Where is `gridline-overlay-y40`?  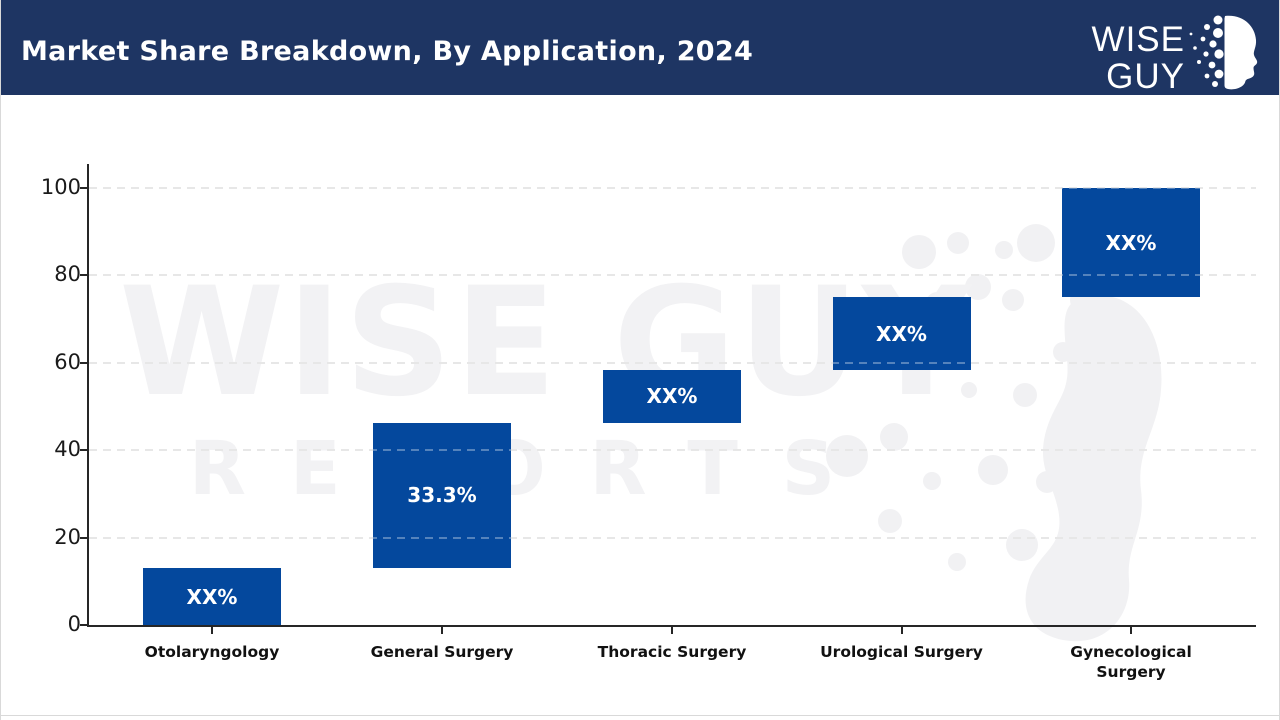 gridline-overlay-y40 is located at coordinates (672, 450).